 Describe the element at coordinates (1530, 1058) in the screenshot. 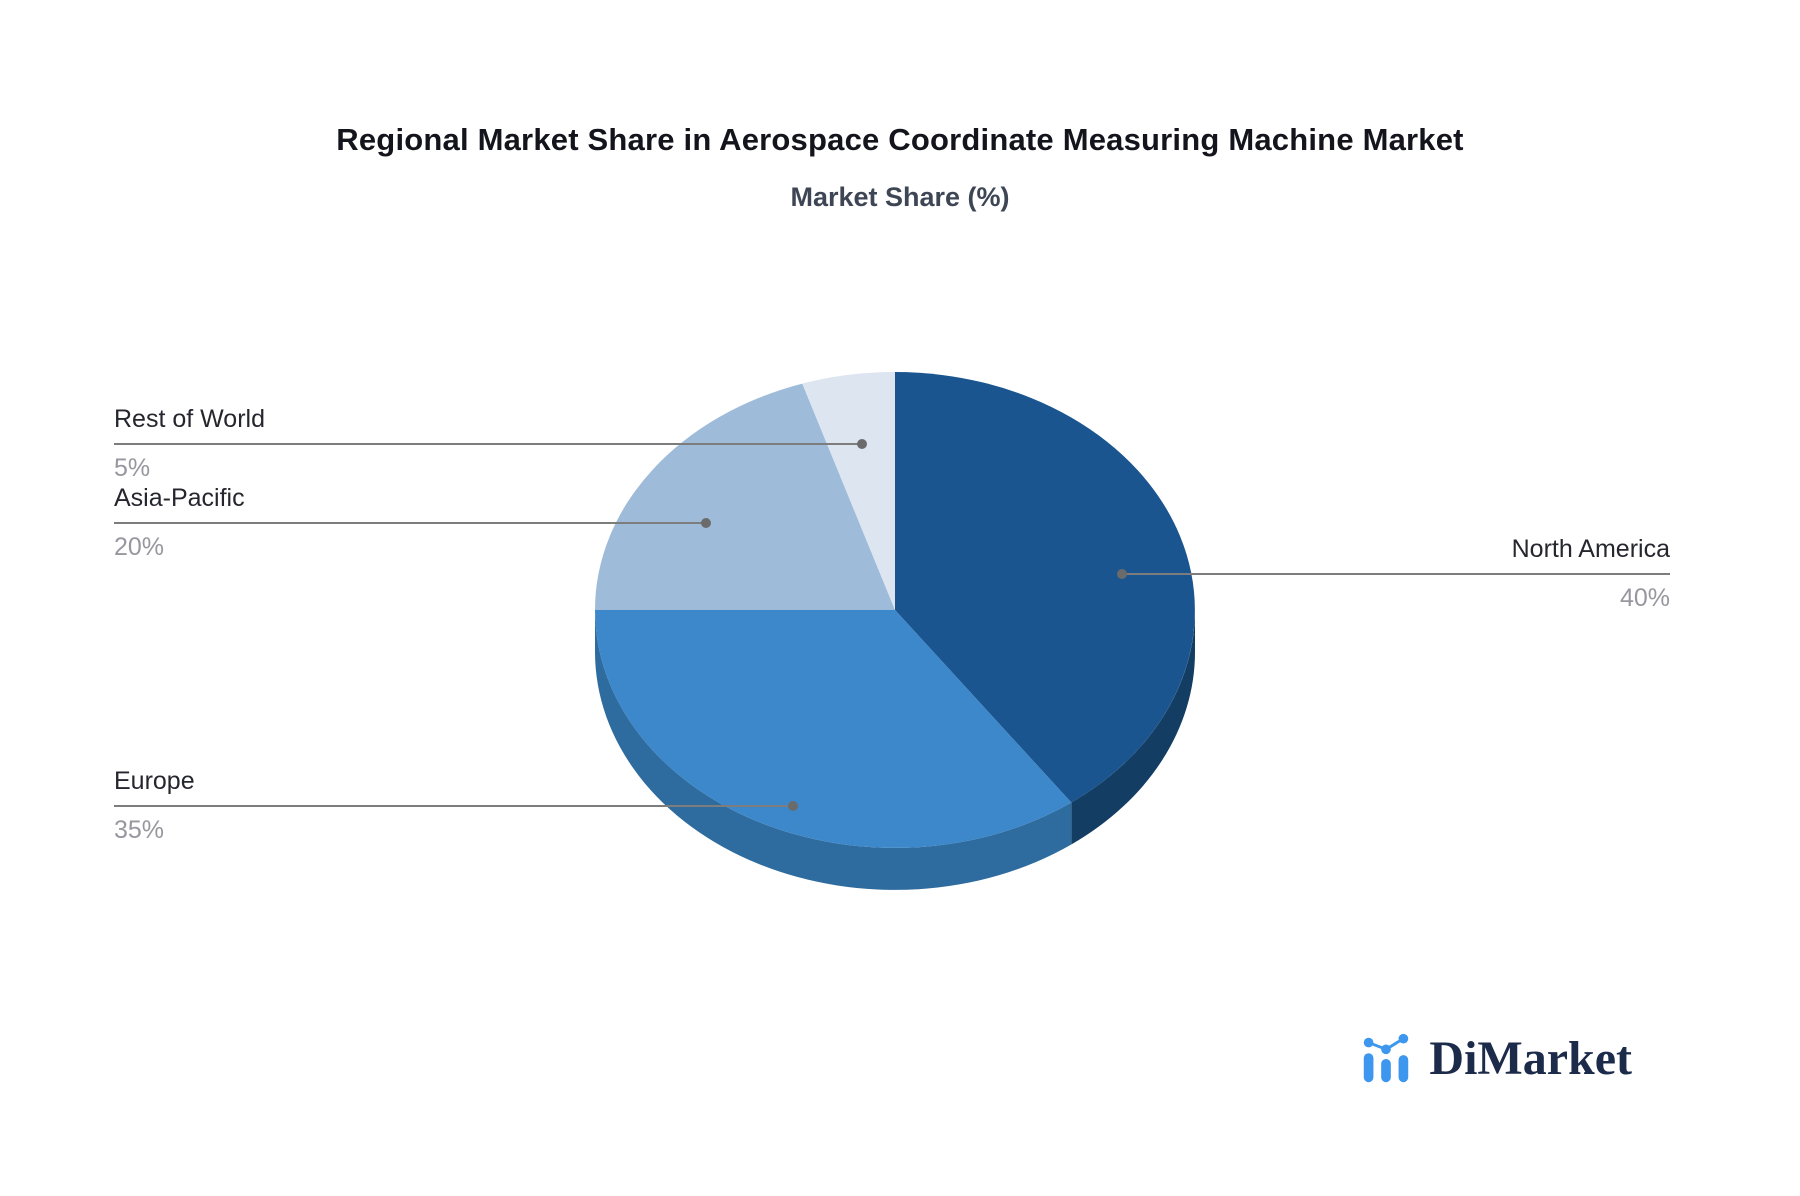

I see `brand-logo-text: DiMarket` at that location.